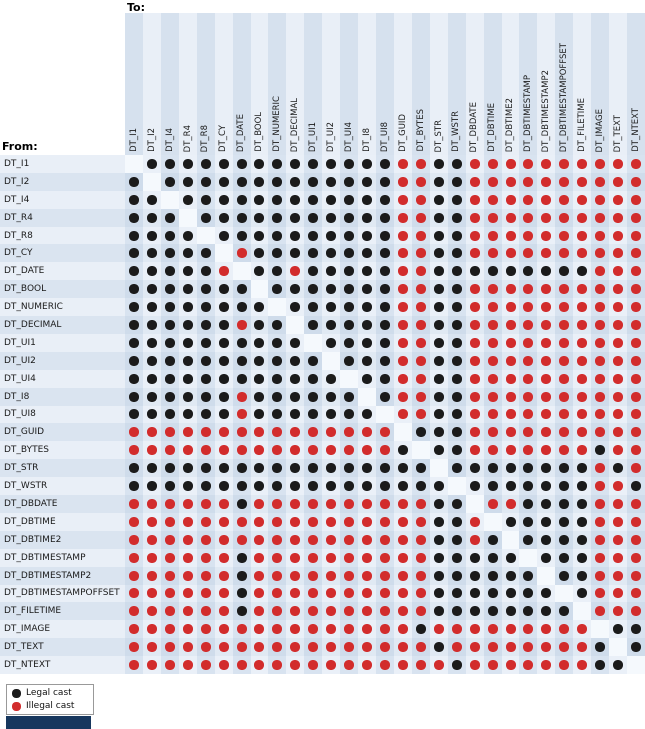  What do you see at coordinates (384, 136) in the screenshot?
I see `col-header-text: DT_UI8` at bounding box center [384, 136].